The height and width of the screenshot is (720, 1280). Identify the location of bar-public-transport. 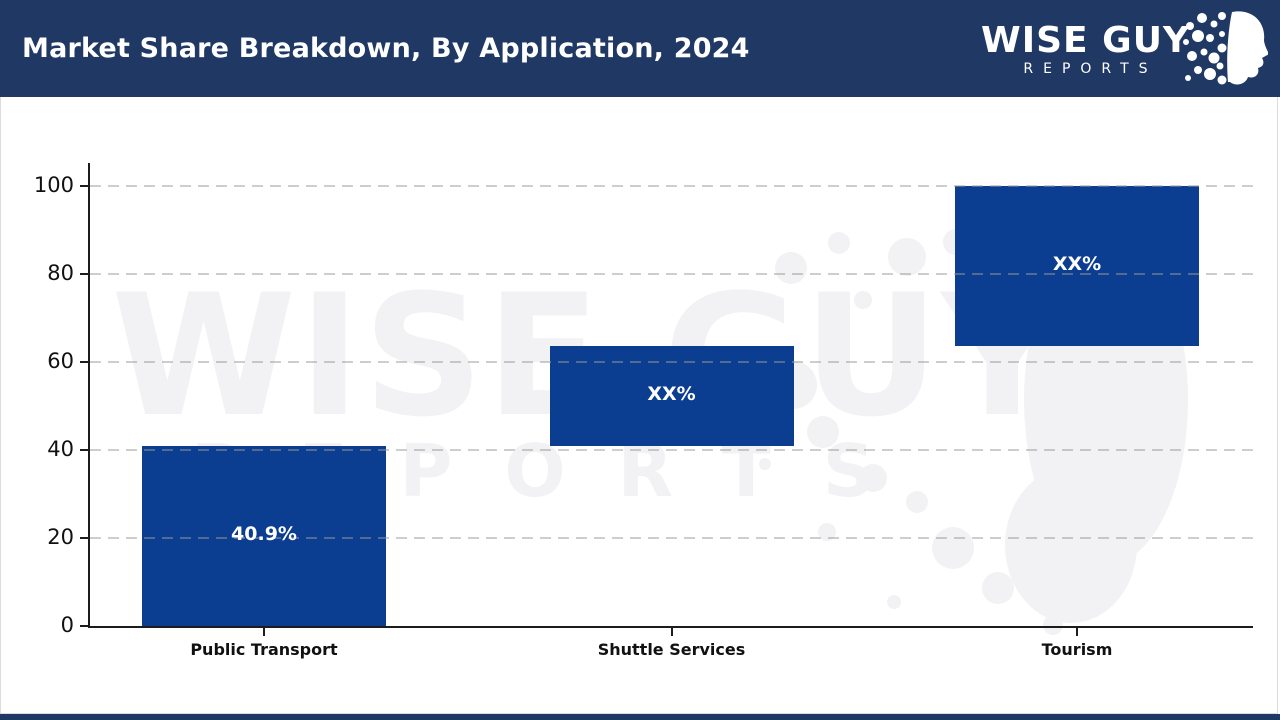
(264, 536).